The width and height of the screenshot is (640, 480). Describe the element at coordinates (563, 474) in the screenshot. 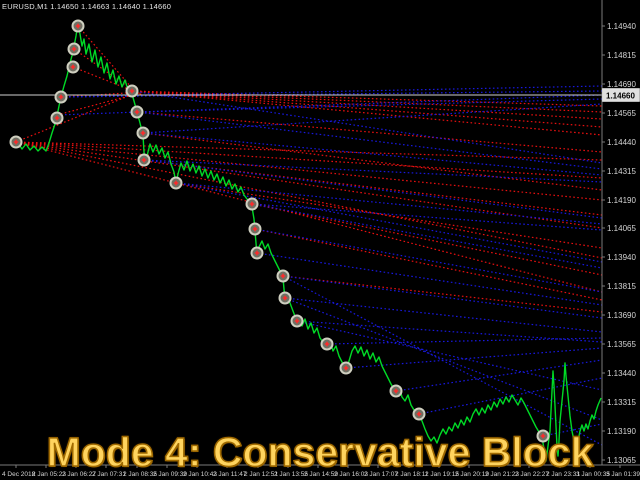

I see `time-axis-label: 2 Jan 23:31` at that location.